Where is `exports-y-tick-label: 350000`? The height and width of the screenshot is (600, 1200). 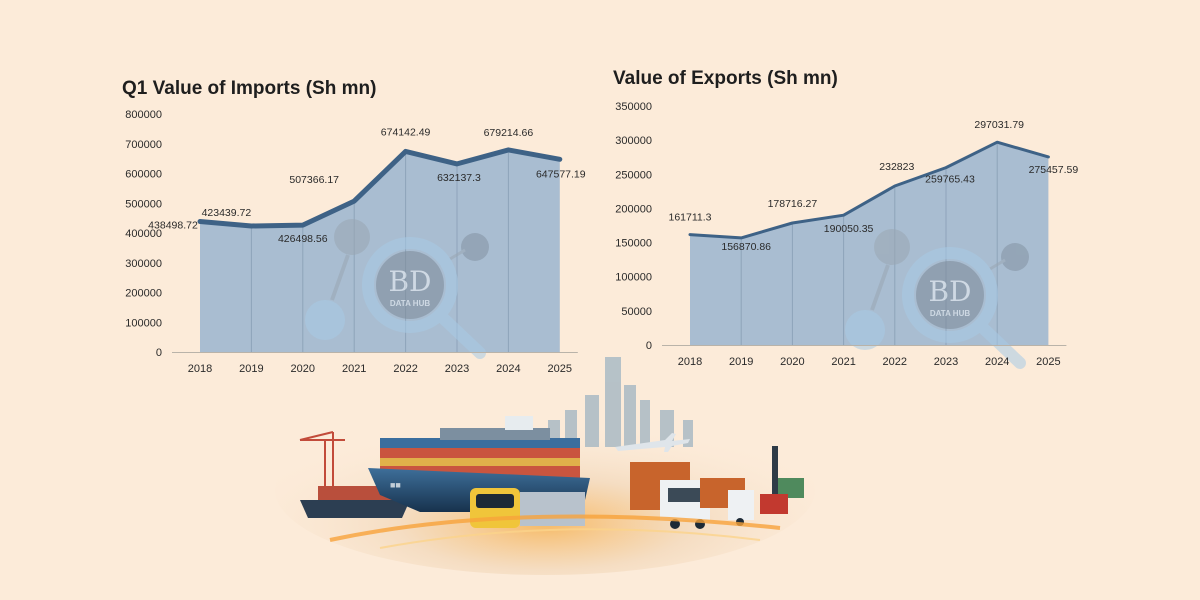
exports-y-tick-label: 350000 is located at coordinates (633, 107).